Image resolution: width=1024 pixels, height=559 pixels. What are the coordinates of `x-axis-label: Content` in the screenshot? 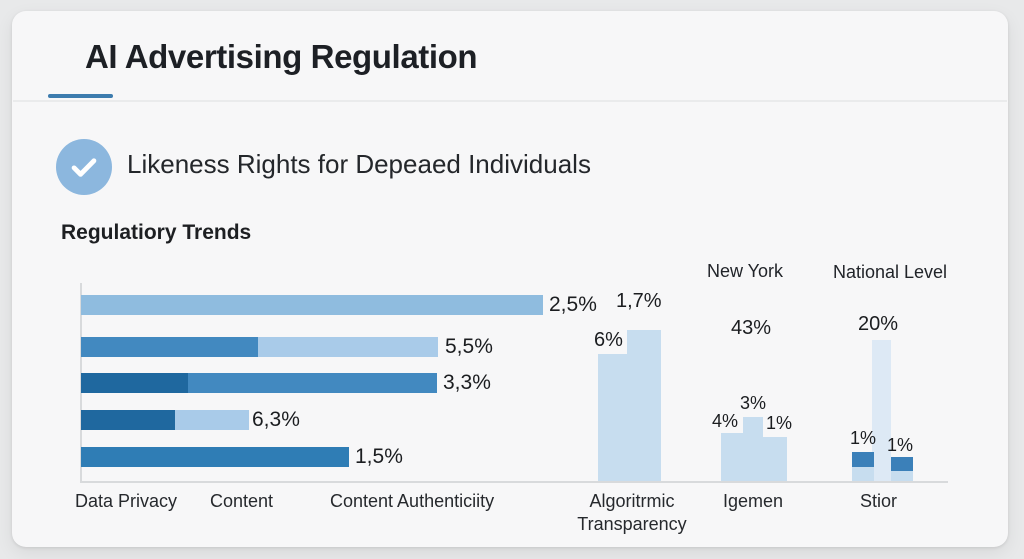 It's located at (242, 501).